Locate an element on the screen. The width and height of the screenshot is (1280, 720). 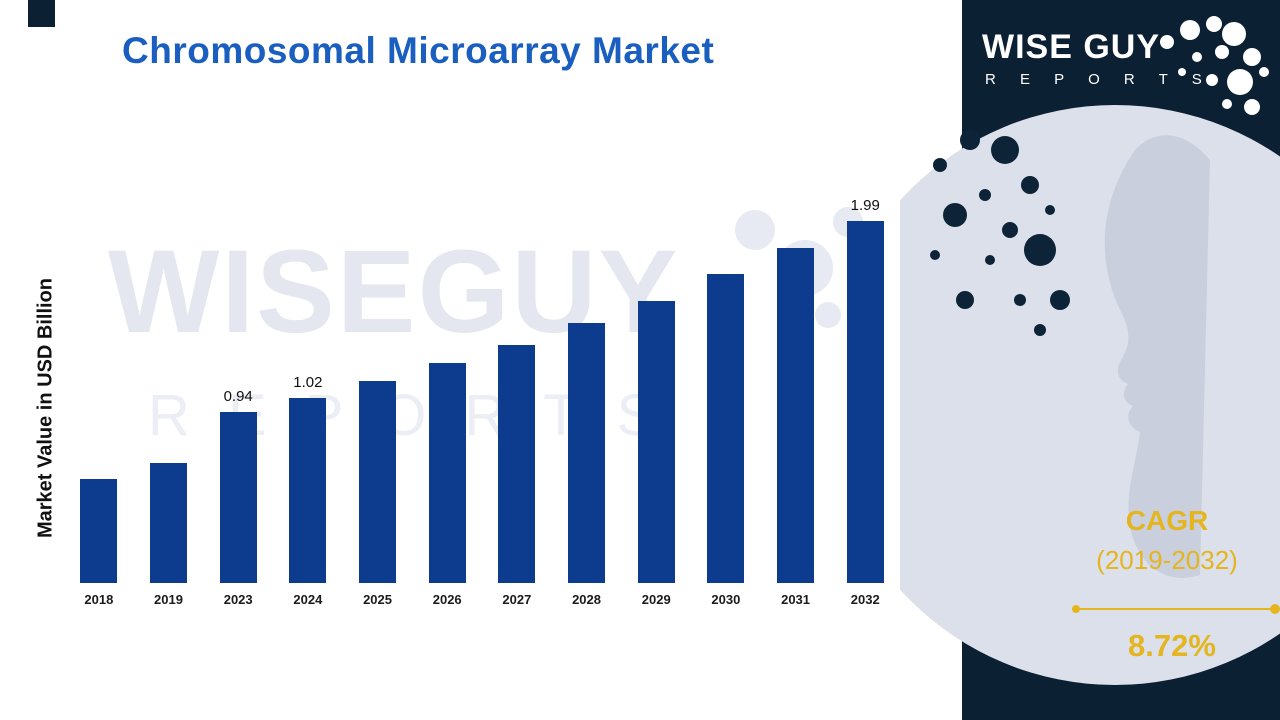
brand-name: WISE GUY is located at coordinates (1071, 47).